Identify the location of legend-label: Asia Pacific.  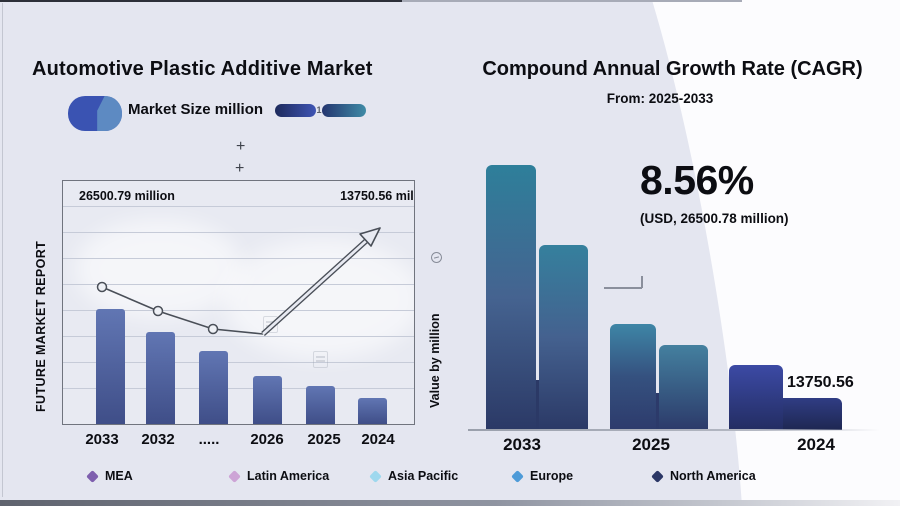
(423, 476).